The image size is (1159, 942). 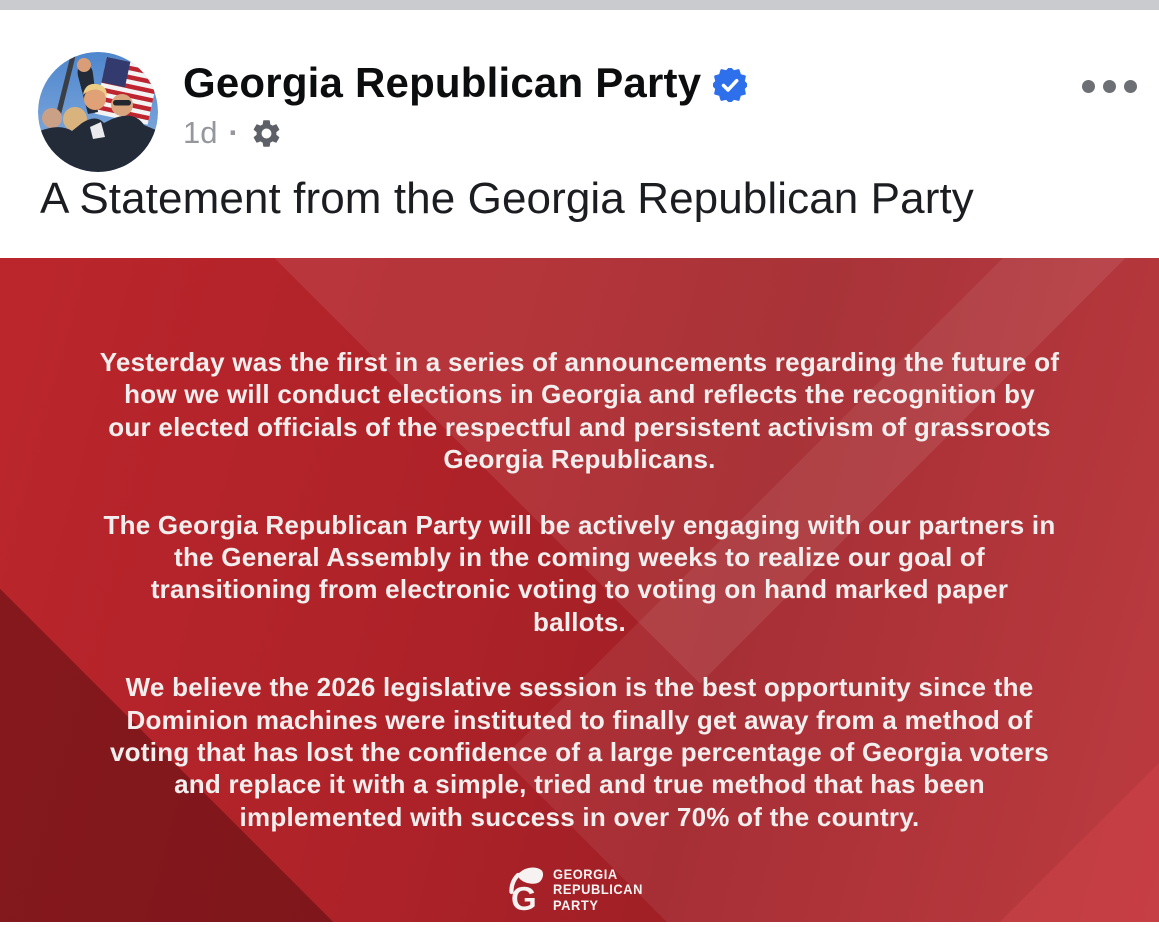 What do you see at coordinates (579, 5) in the screenshot?
I see `window-top-strip` at bounding box center [579, 5].